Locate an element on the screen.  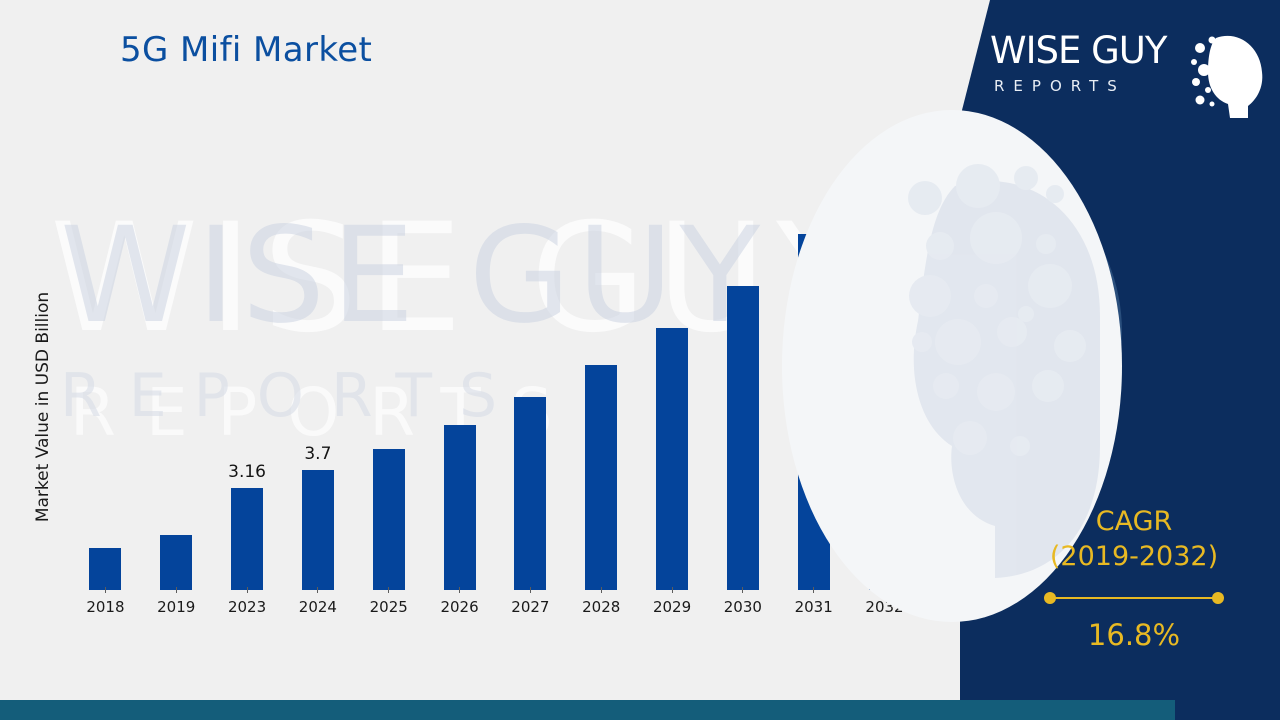
footer-strip is located at coordinates (587, 710).